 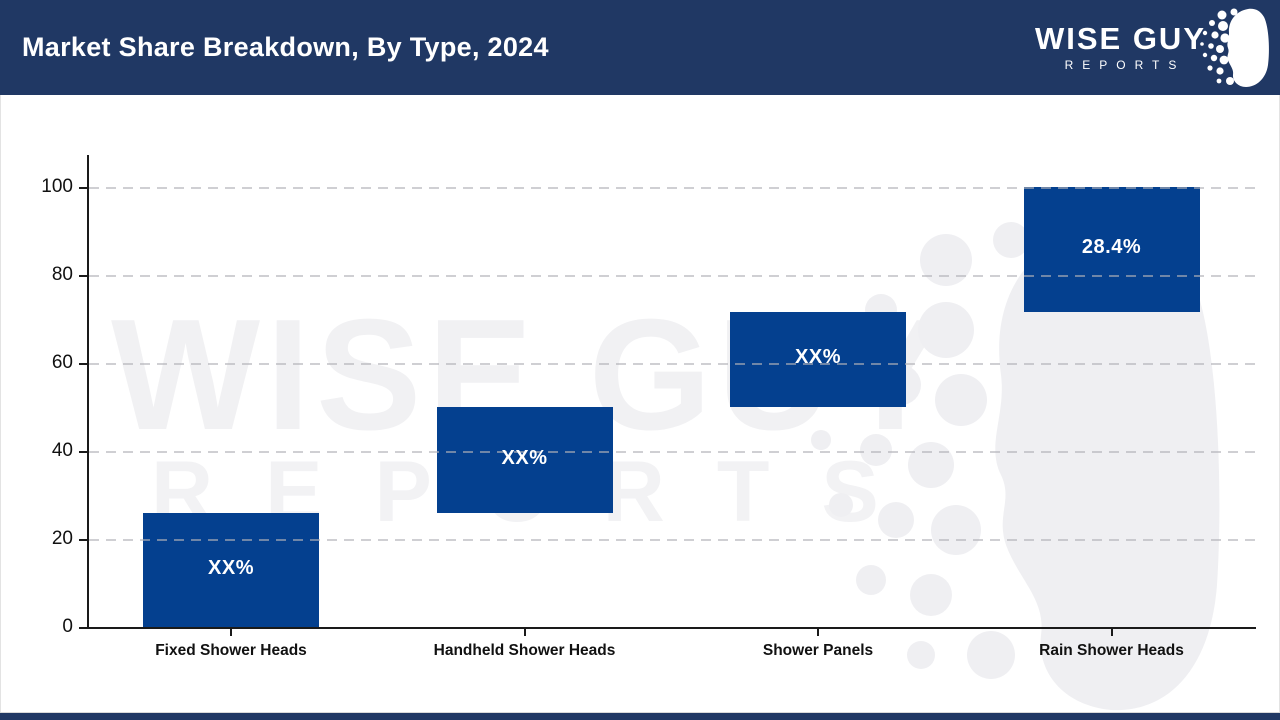 I want to click on logo-line2: REPORTS, so click(x=1125, y=65).